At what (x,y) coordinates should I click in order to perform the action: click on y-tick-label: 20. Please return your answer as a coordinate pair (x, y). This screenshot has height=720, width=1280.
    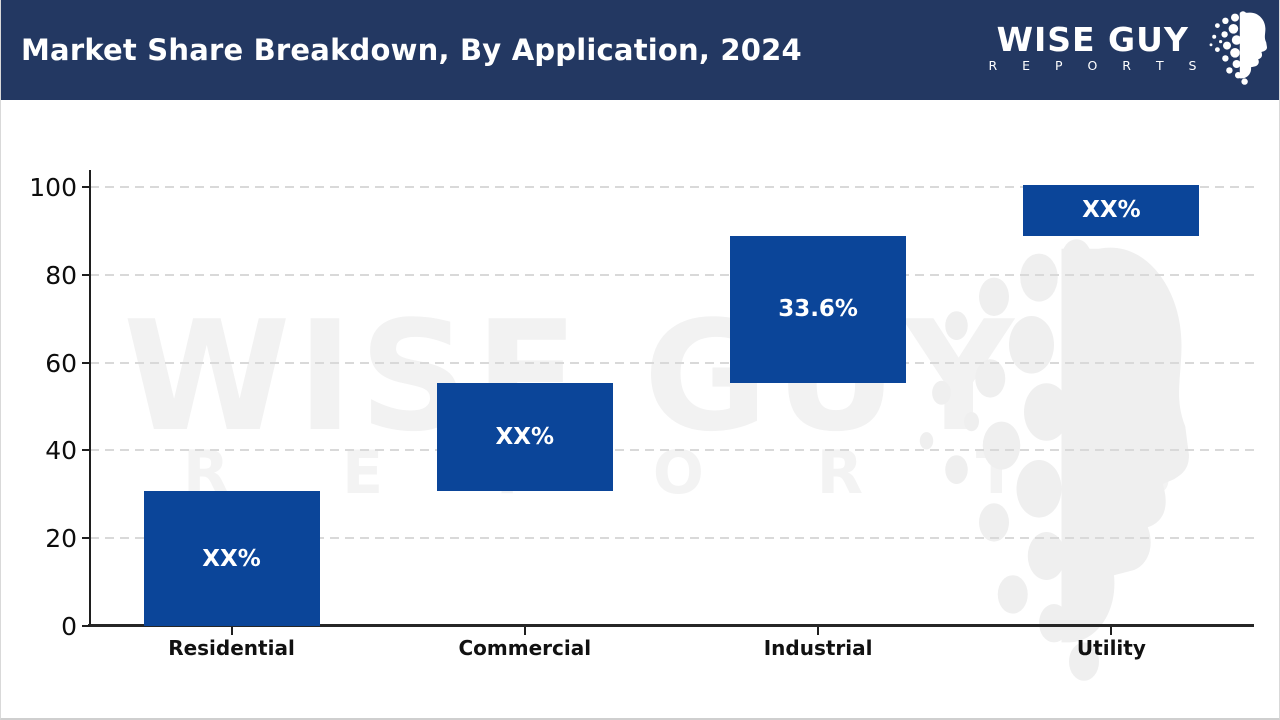
    Looking at the image, I should click on (61, 539).